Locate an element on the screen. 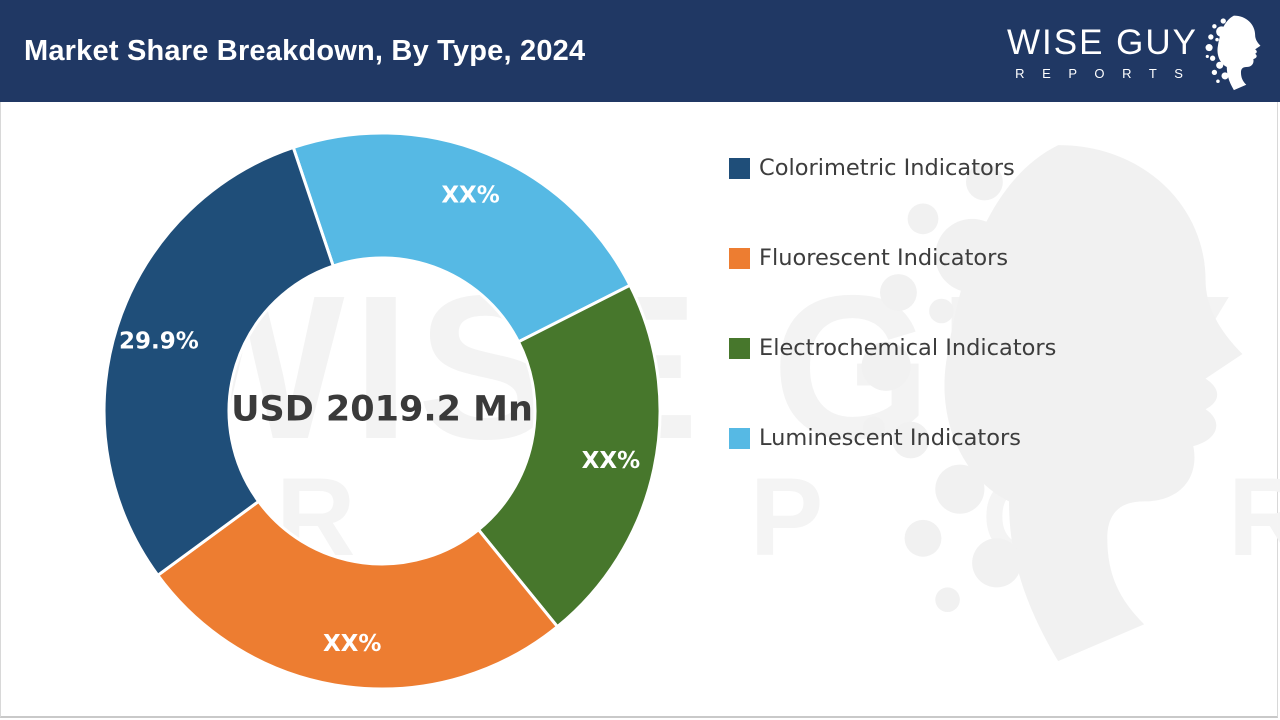  slice-label: 29.9% is located at coordinates (159, 341).